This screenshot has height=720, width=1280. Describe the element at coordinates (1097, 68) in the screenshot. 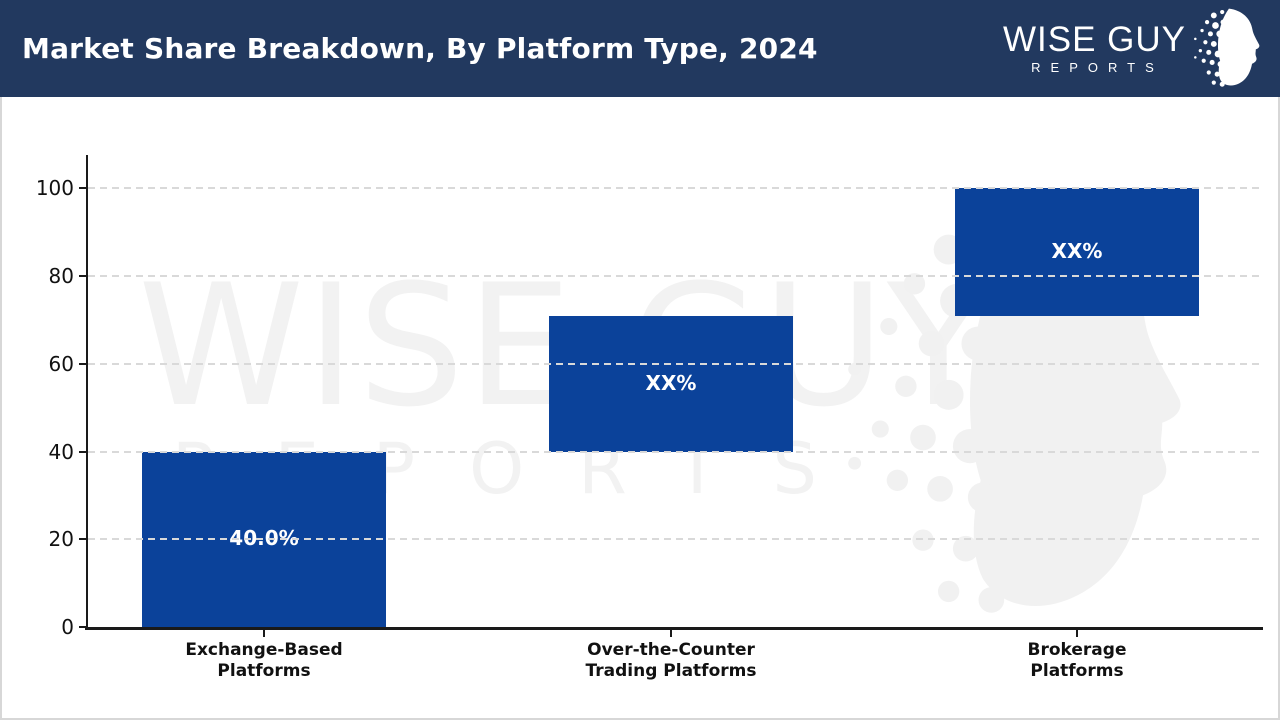

I see `logo-wordmark-line2: REPORTS` at that location.